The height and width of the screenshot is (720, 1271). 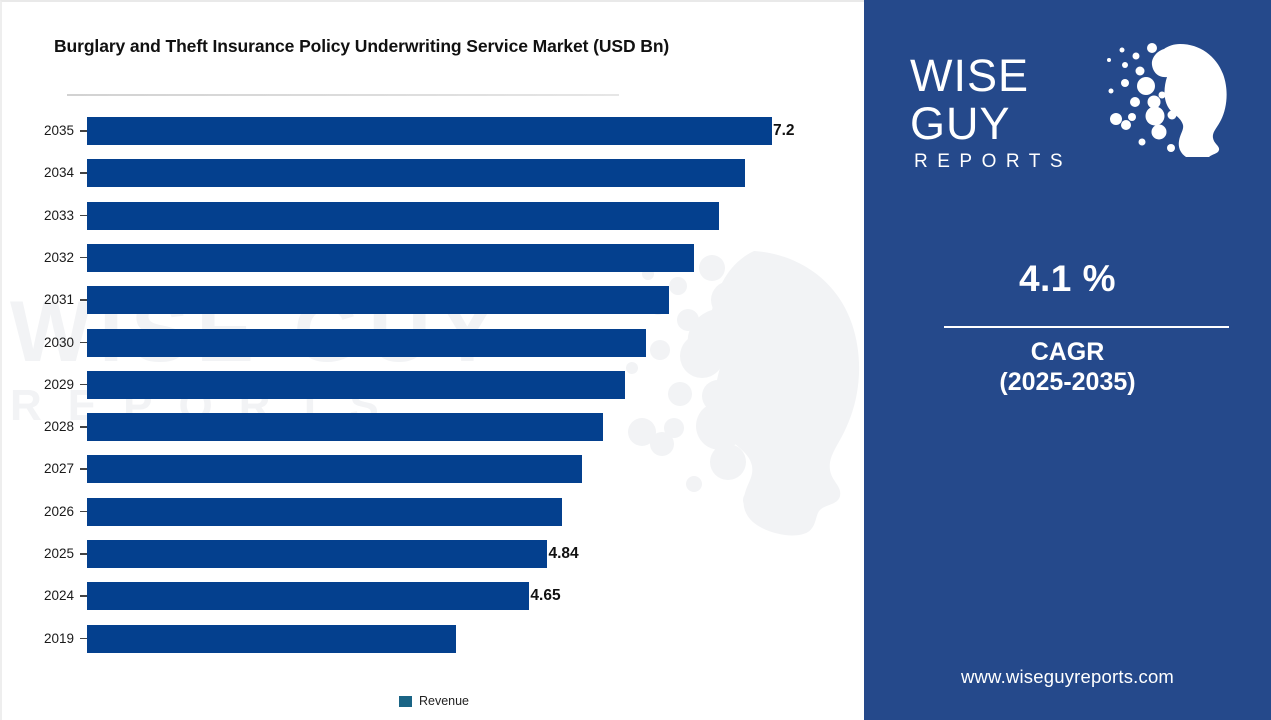 I want to click on cagr-divider, so click(x=1086, y=327).